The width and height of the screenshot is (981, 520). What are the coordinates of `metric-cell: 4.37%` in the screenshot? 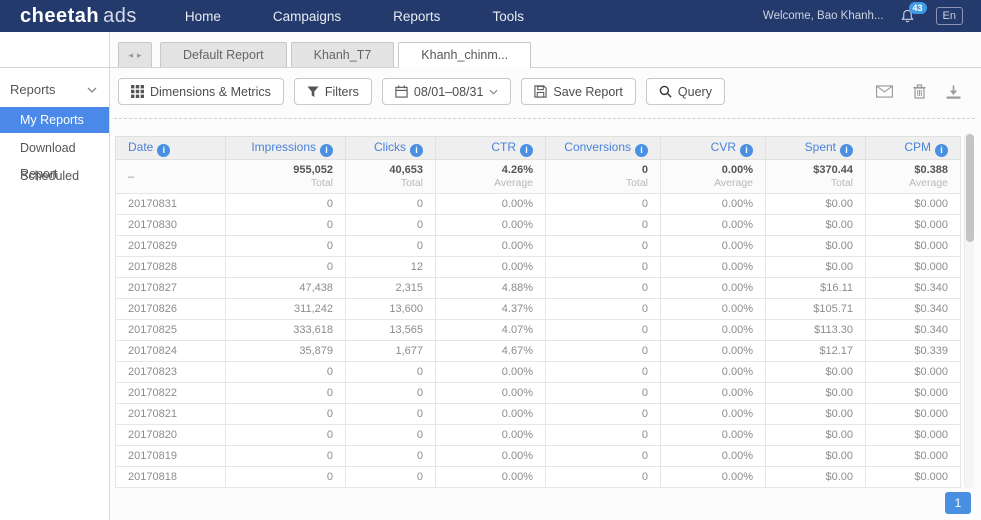 It's located at (490, 309).